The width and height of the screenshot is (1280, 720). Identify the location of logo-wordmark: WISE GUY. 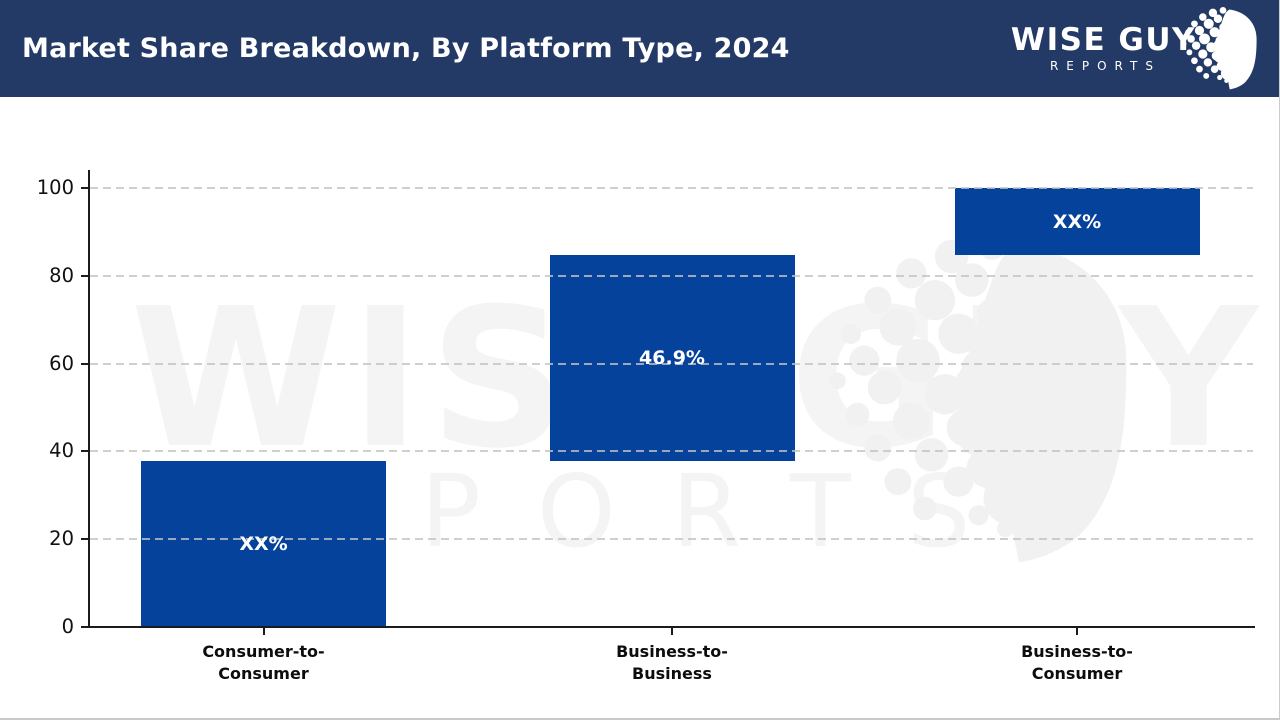
(1103, 40).